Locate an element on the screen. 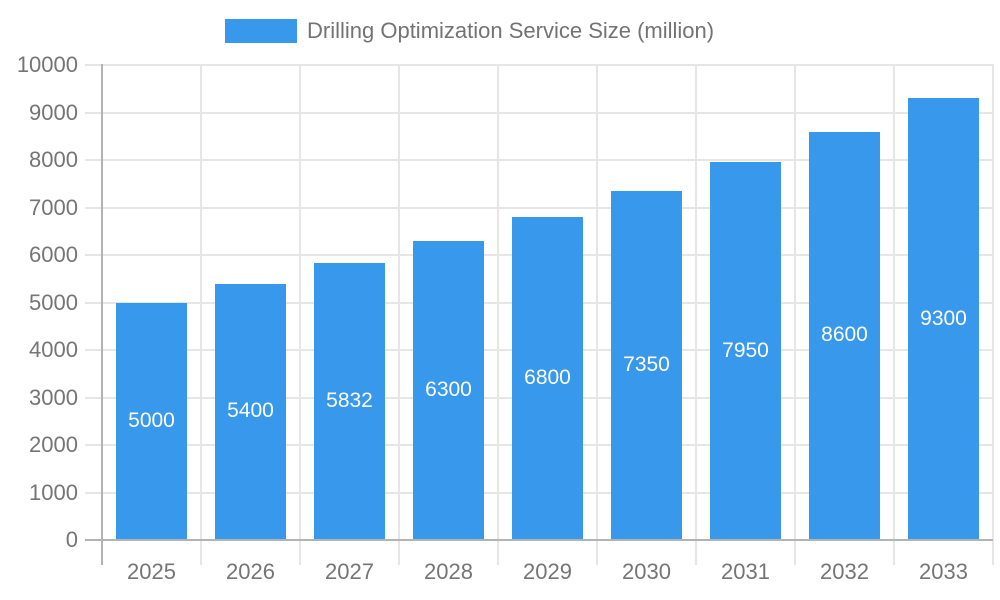  x-axis-line is located at coordinates (539, 540).